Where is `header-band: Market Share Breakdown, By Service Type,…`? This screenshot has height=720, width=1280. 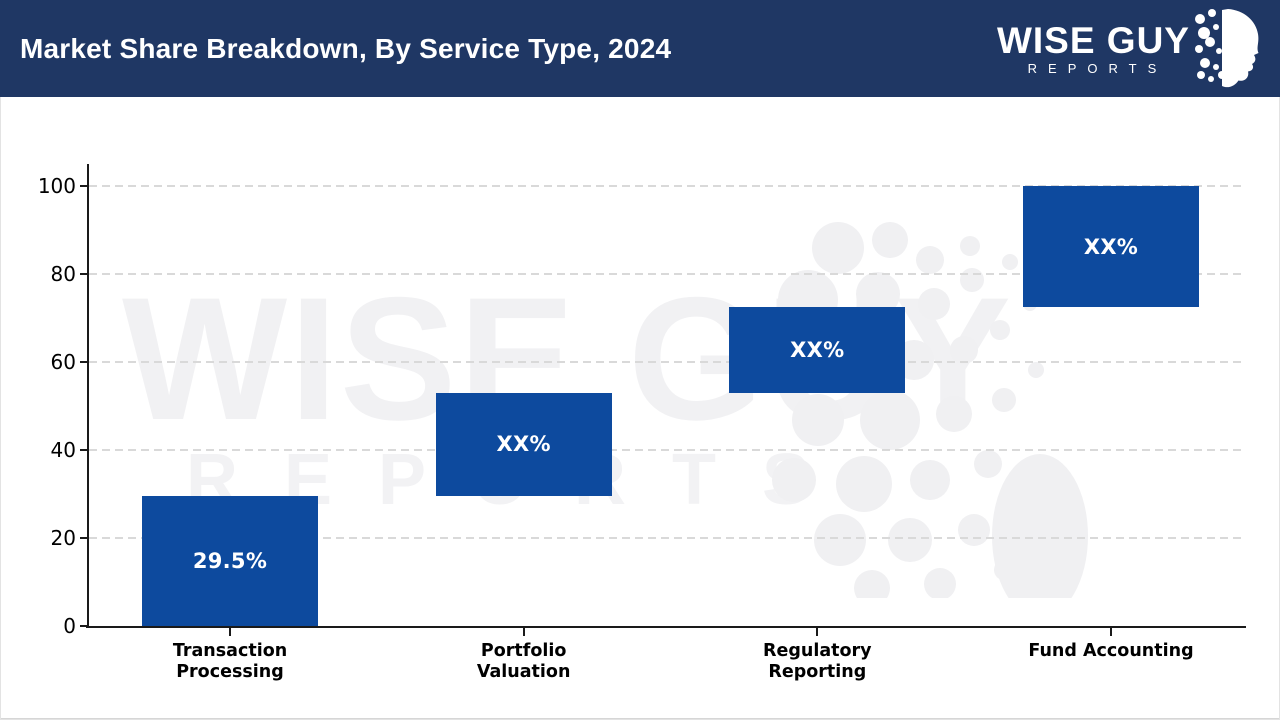
header-band: Market Share Breakdown, By Service Type,… is located at coordinates (640, 48).